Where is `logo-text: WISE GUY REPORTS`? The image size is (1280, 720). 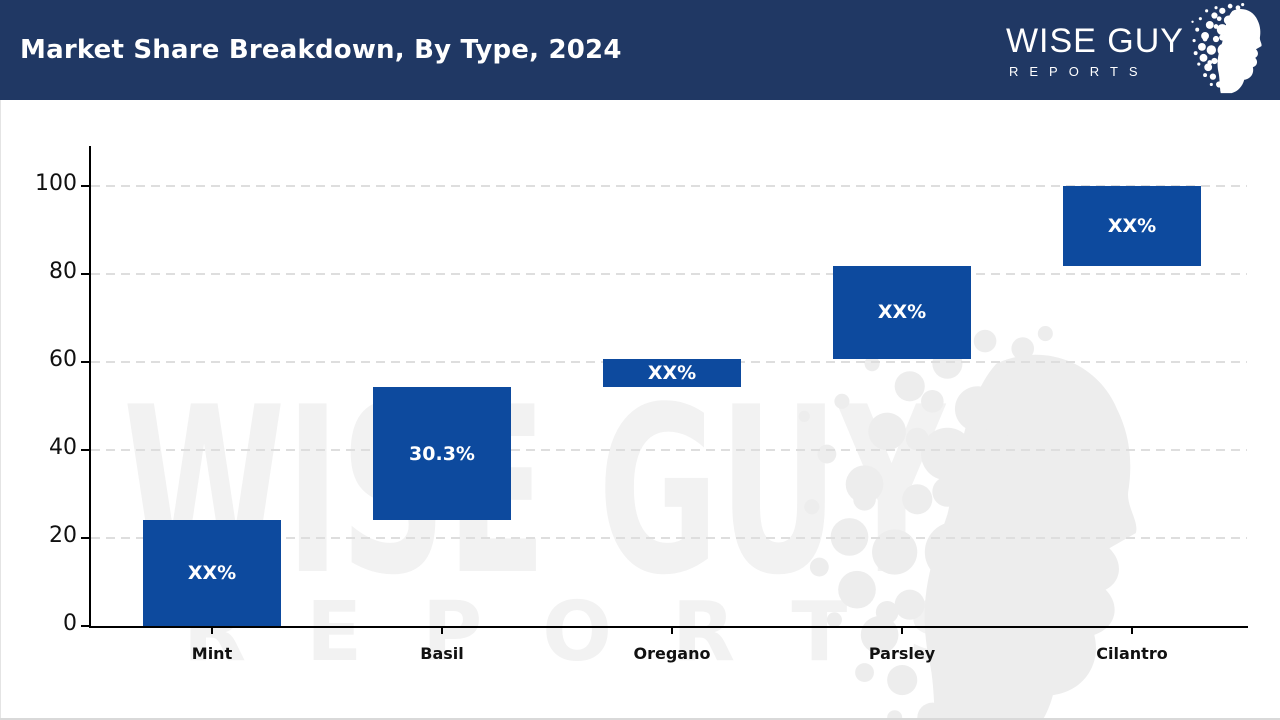 logo-text: WISE GUY REPORTS is located at coordinates (1095, 50).